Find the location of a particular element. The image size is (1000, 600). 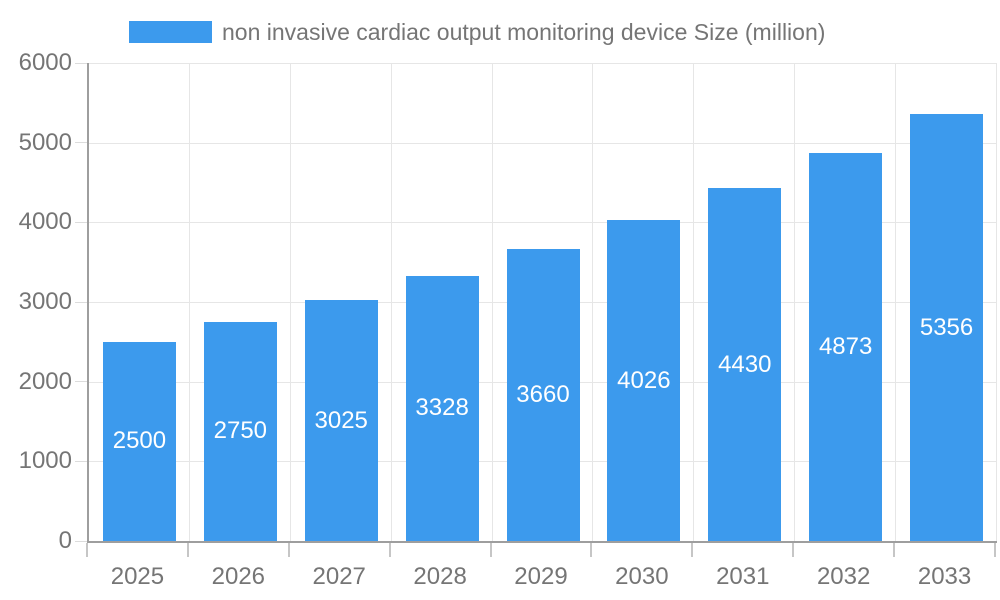

y-axis-label-1000: 1000 is located at coordinates (45, 461).